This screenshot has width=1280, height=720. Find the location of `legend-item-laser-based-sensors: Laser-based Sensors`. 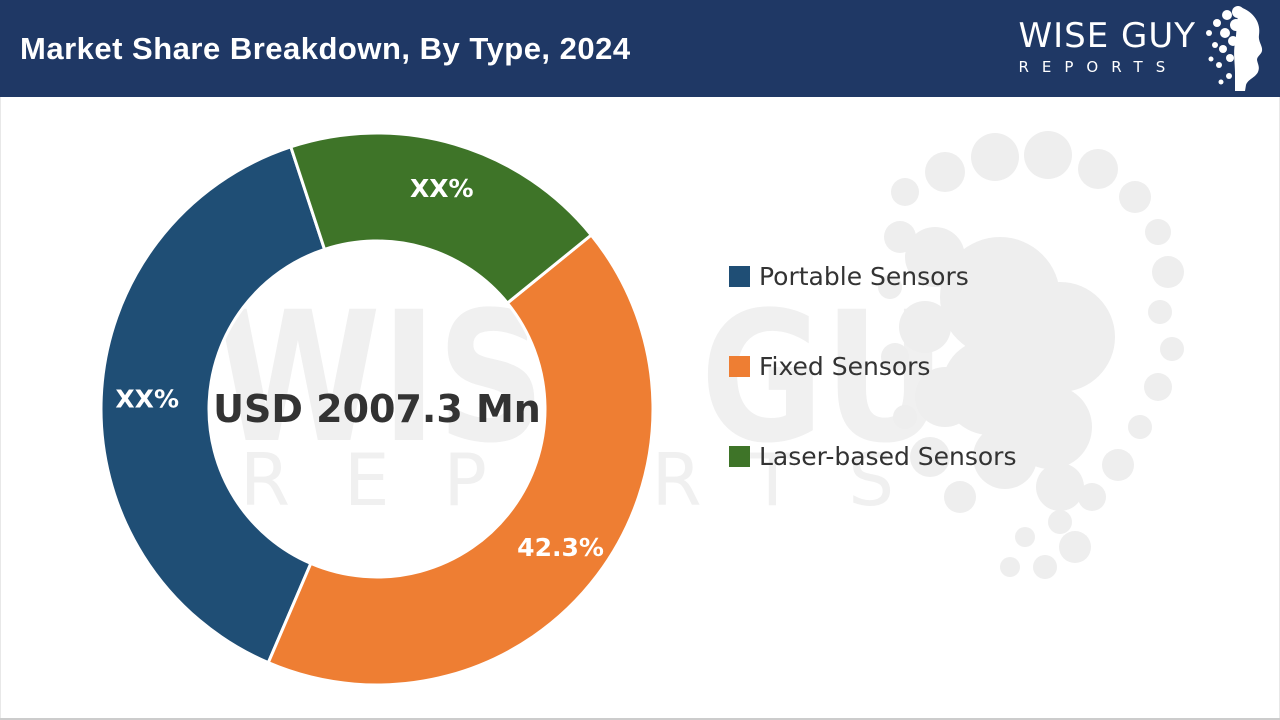

legend-item-laser-based-sensors: Laser-based Sensors is located at coordinates (873, 456).